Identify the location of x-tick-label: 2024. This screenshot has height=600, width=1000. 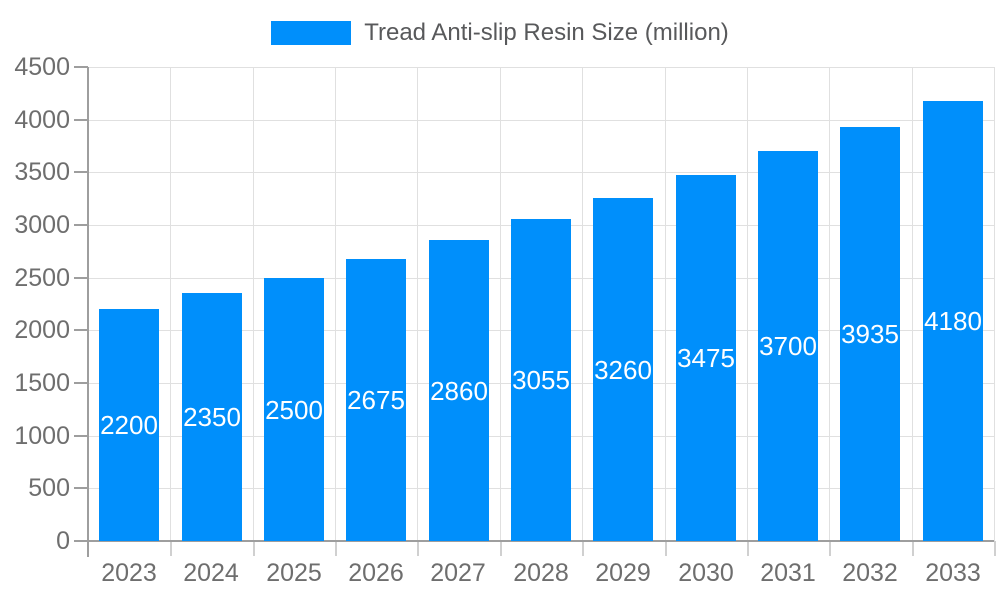
(211, 573).